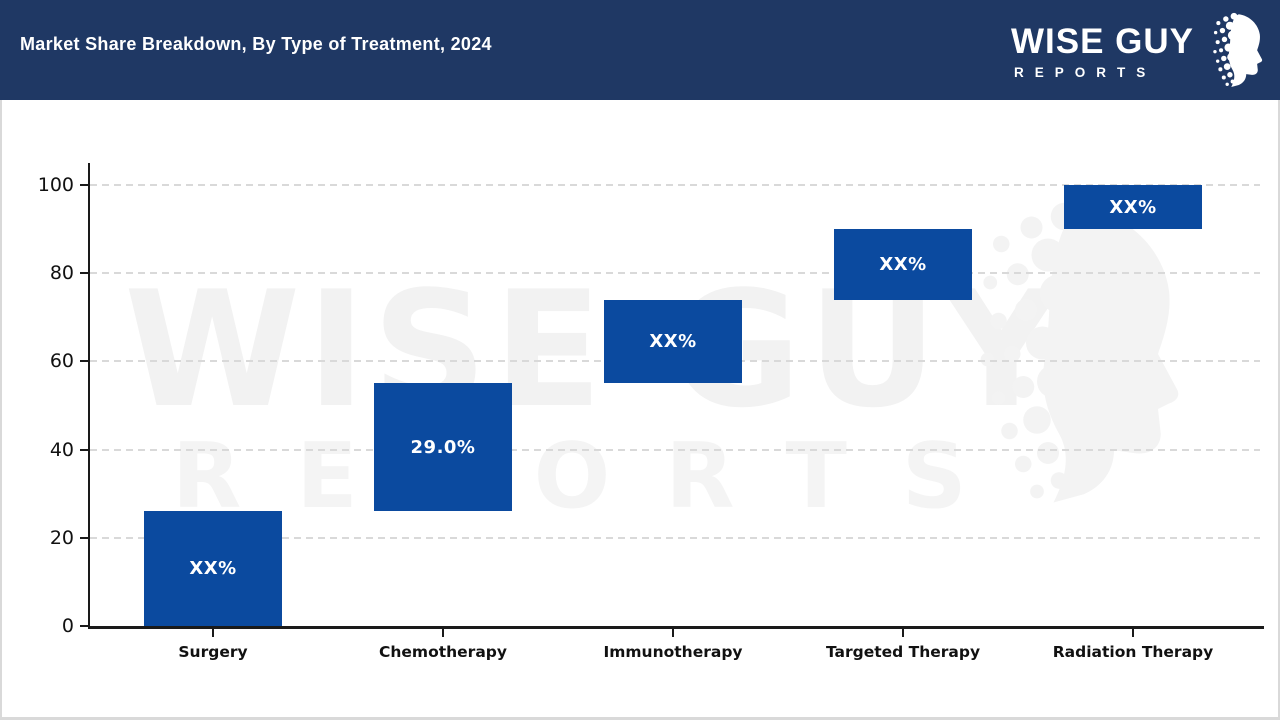  Describe the element at coordinates (67, 626) in the screenshot. I see `y-tick-label-0: 0` at that location.